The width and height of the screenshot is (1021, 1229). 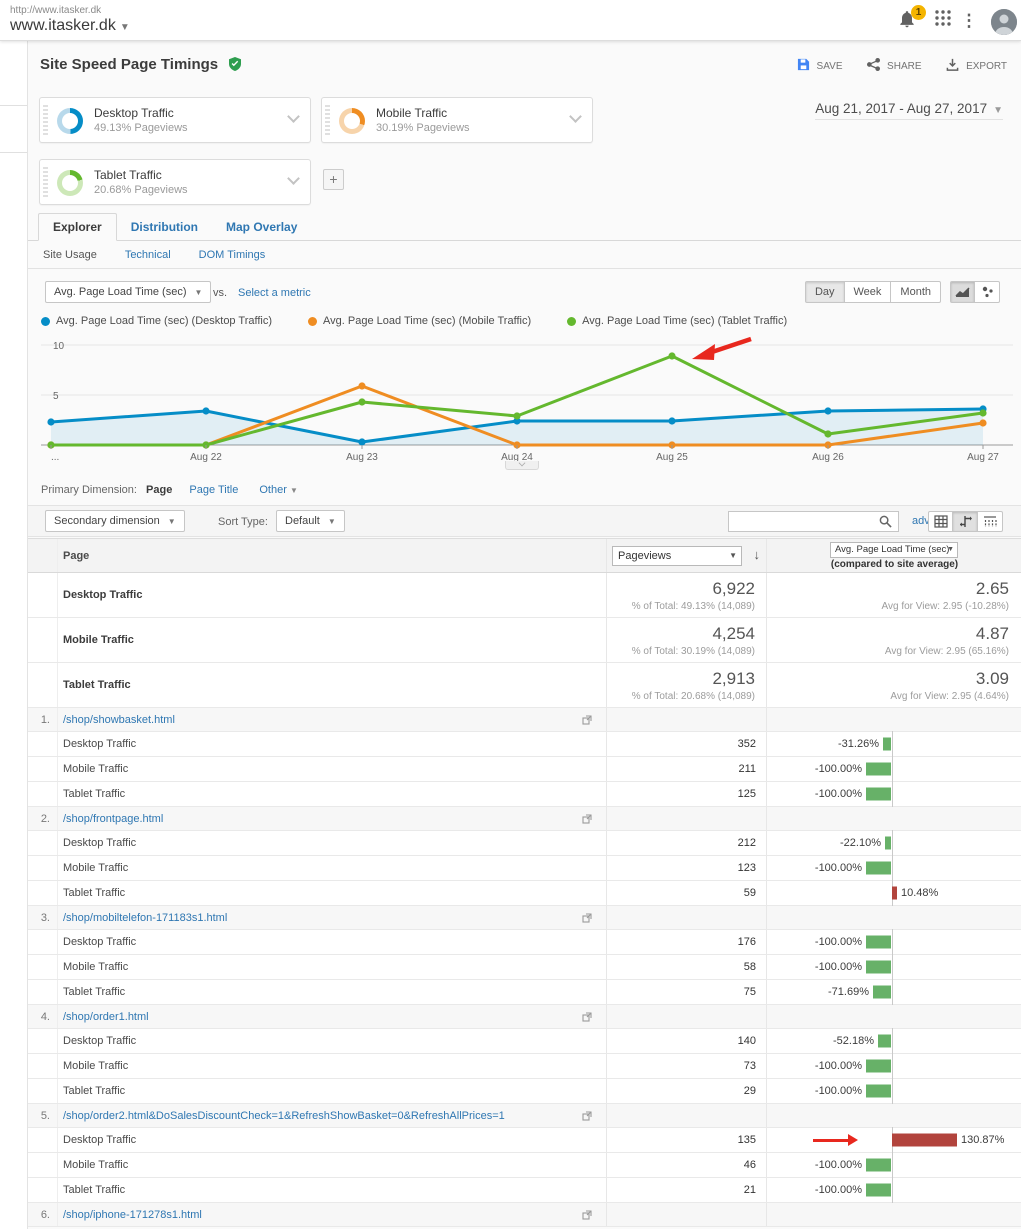 I want to click on dimension-page-title: Page Title, so click(x=214, y=490).